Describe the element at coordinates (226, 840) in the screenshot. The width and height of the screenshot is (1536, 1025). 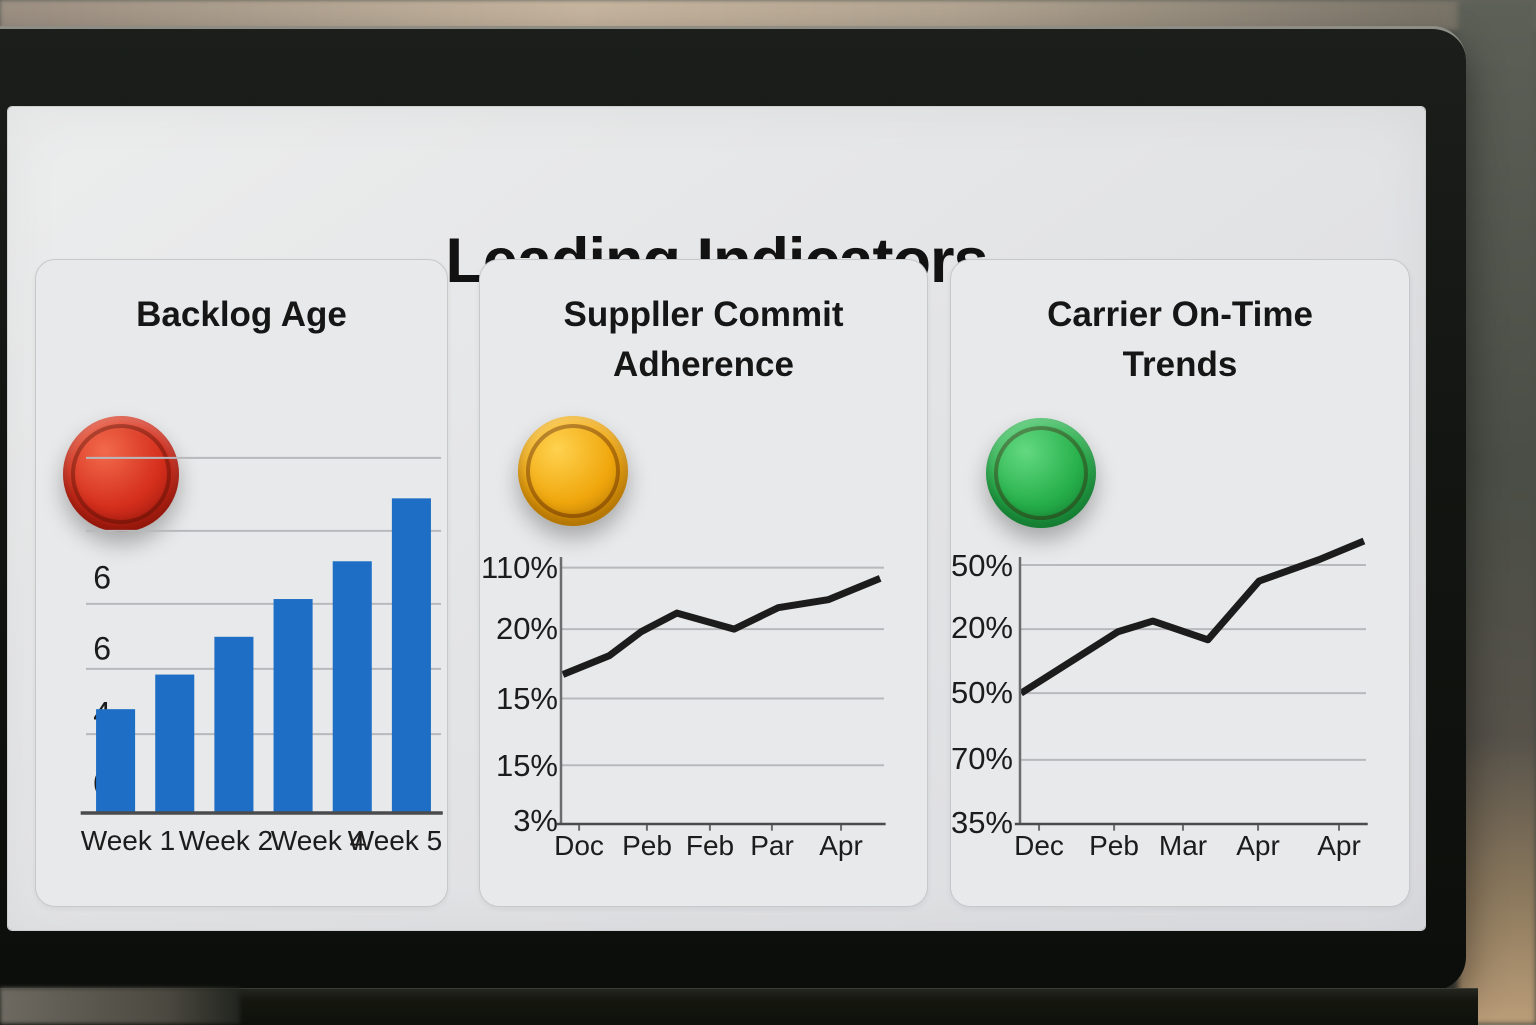
I see `x-tick-label: Week 2` at that location.